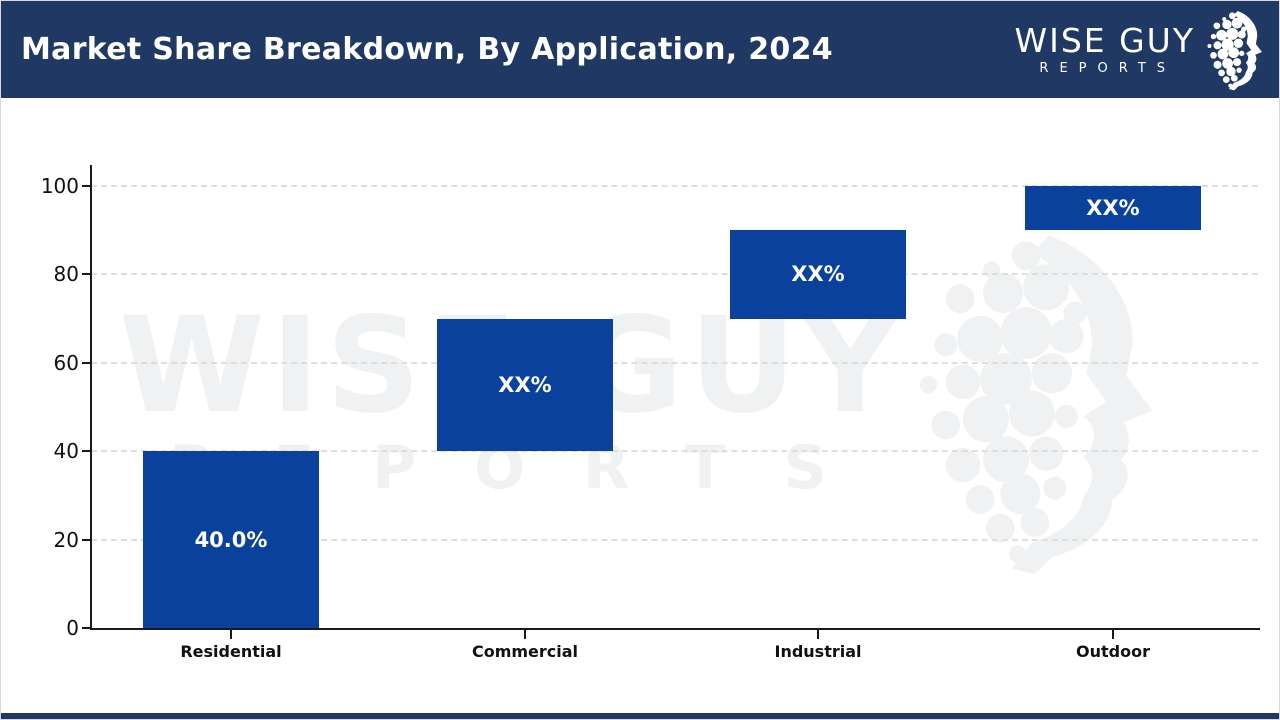  I want to click on logo-text: WISE GUY REPORTS, so click(1104, 48).